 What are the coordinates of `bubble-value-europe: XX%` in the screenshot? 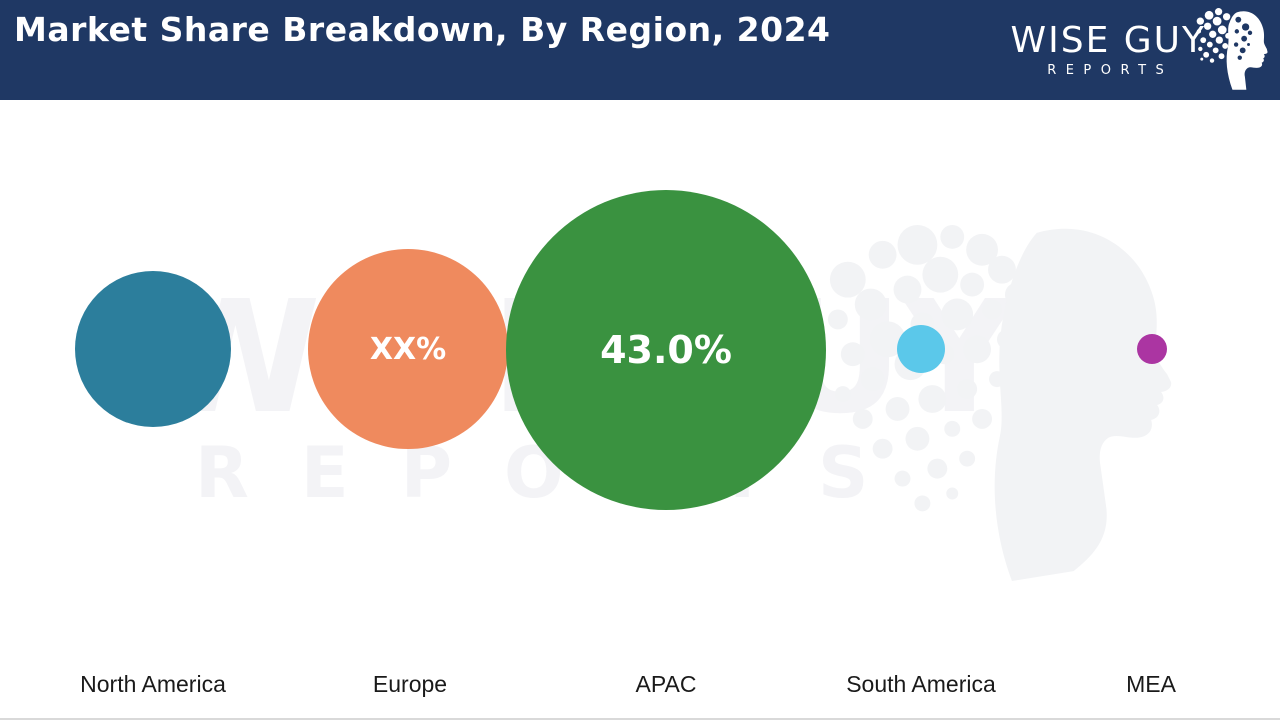 It's located at (408, 349).